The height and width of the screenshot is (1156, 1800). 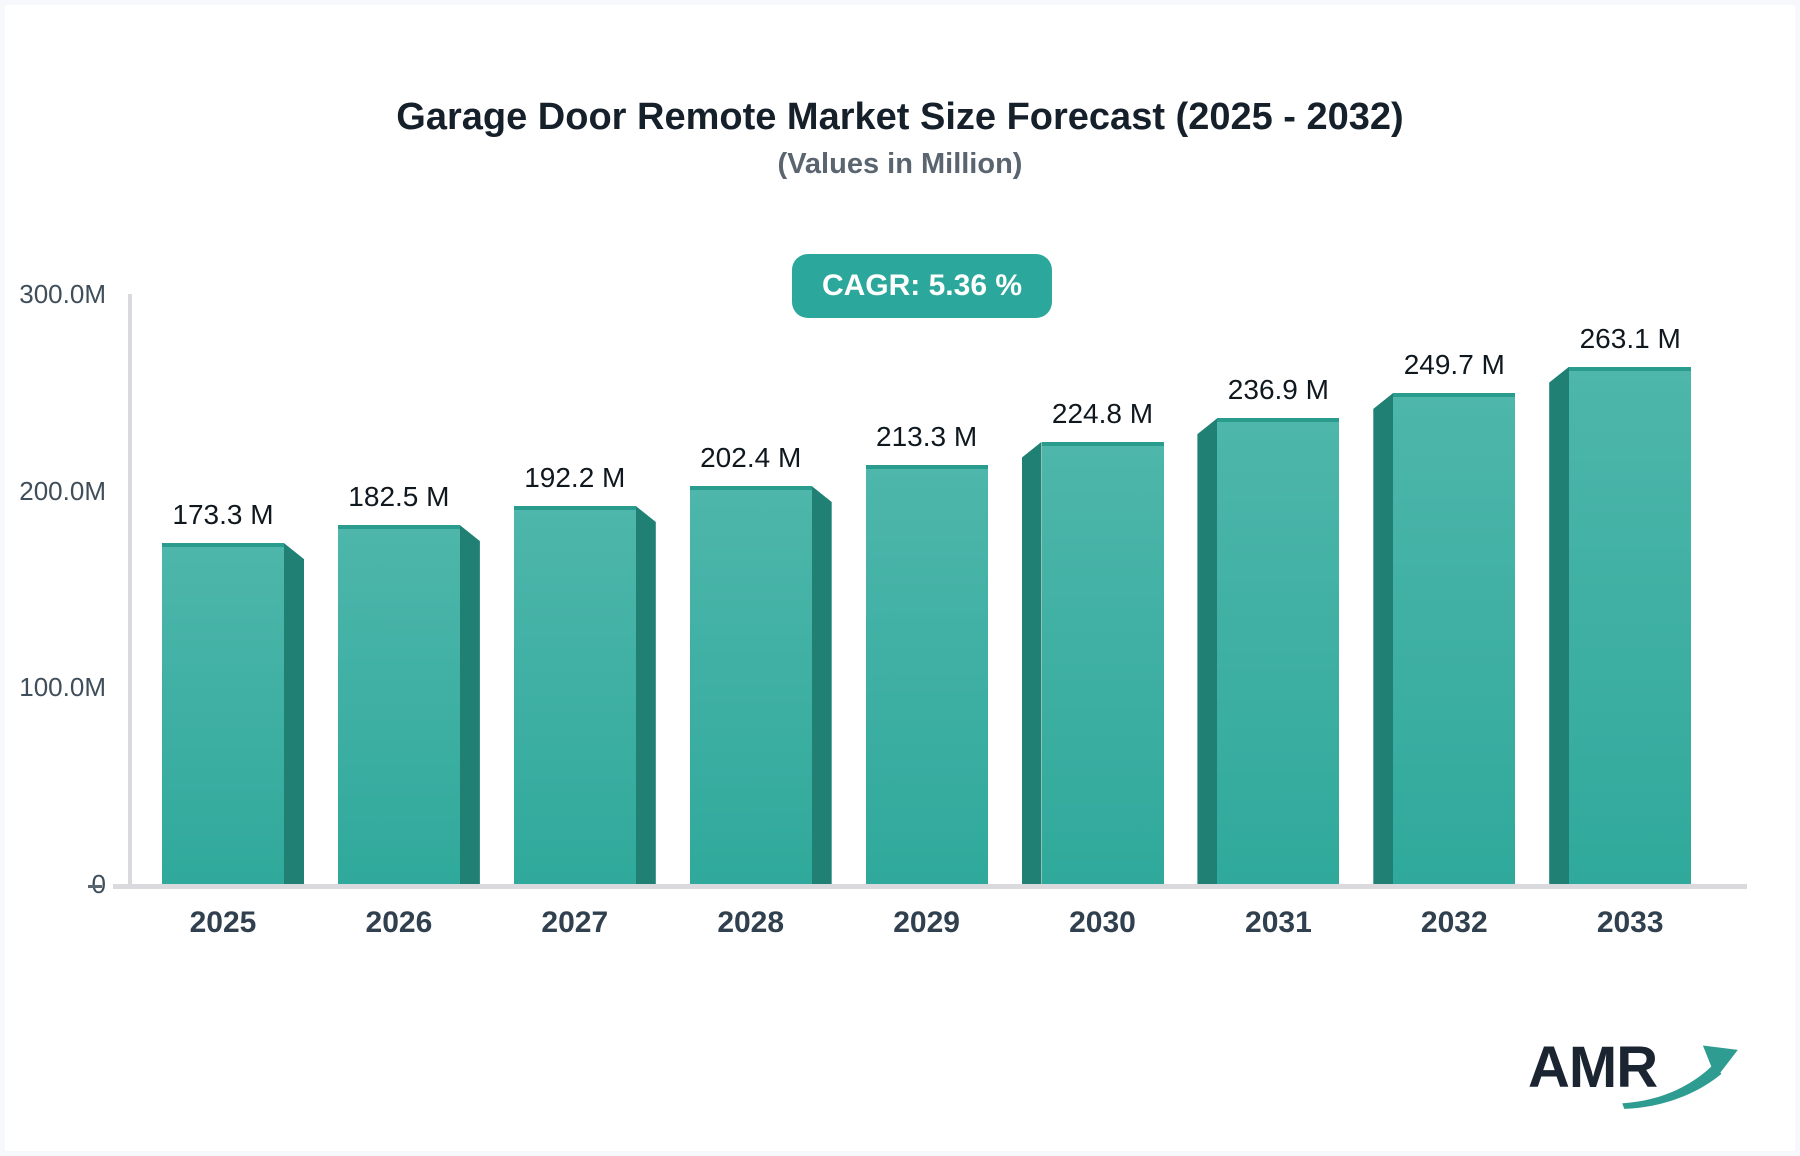 I want to click on bar-value-label: 236.9 M, so click(x=1278, y=390).